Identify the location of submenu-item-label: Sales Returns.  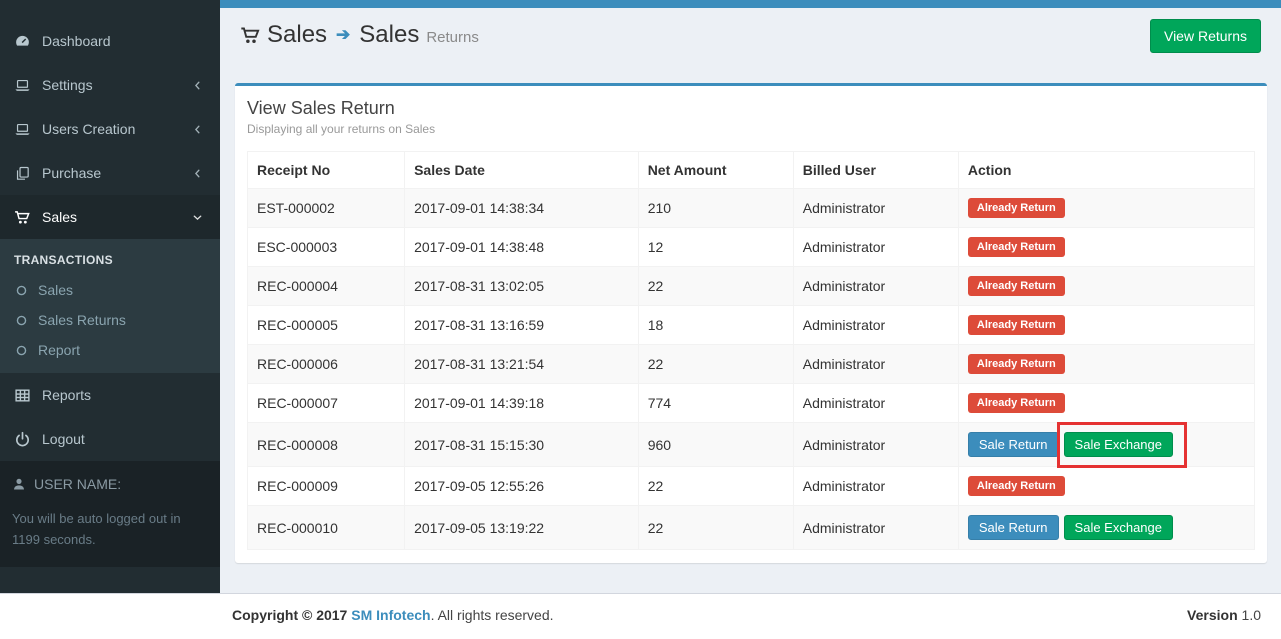
(82, 320).